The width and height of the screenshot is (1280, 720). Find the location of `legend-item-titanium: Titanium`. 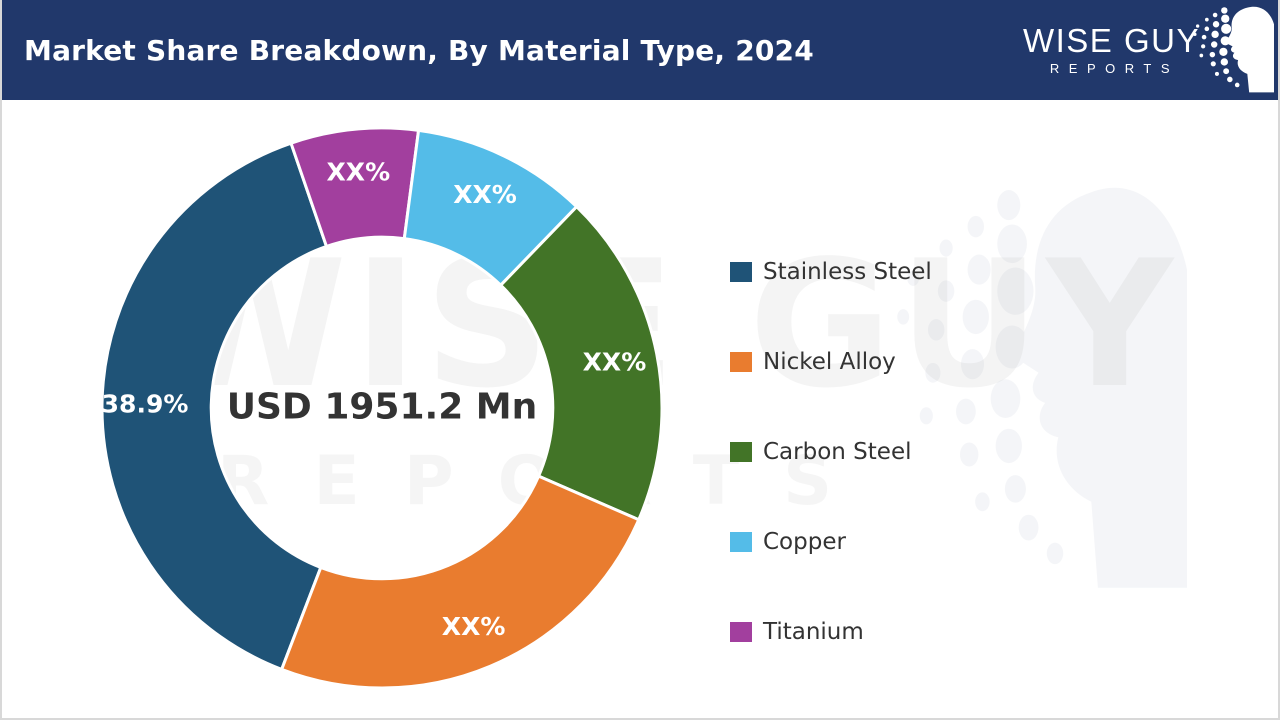

legend-item-titanium: Titanium is located at coordinates (831, 632).